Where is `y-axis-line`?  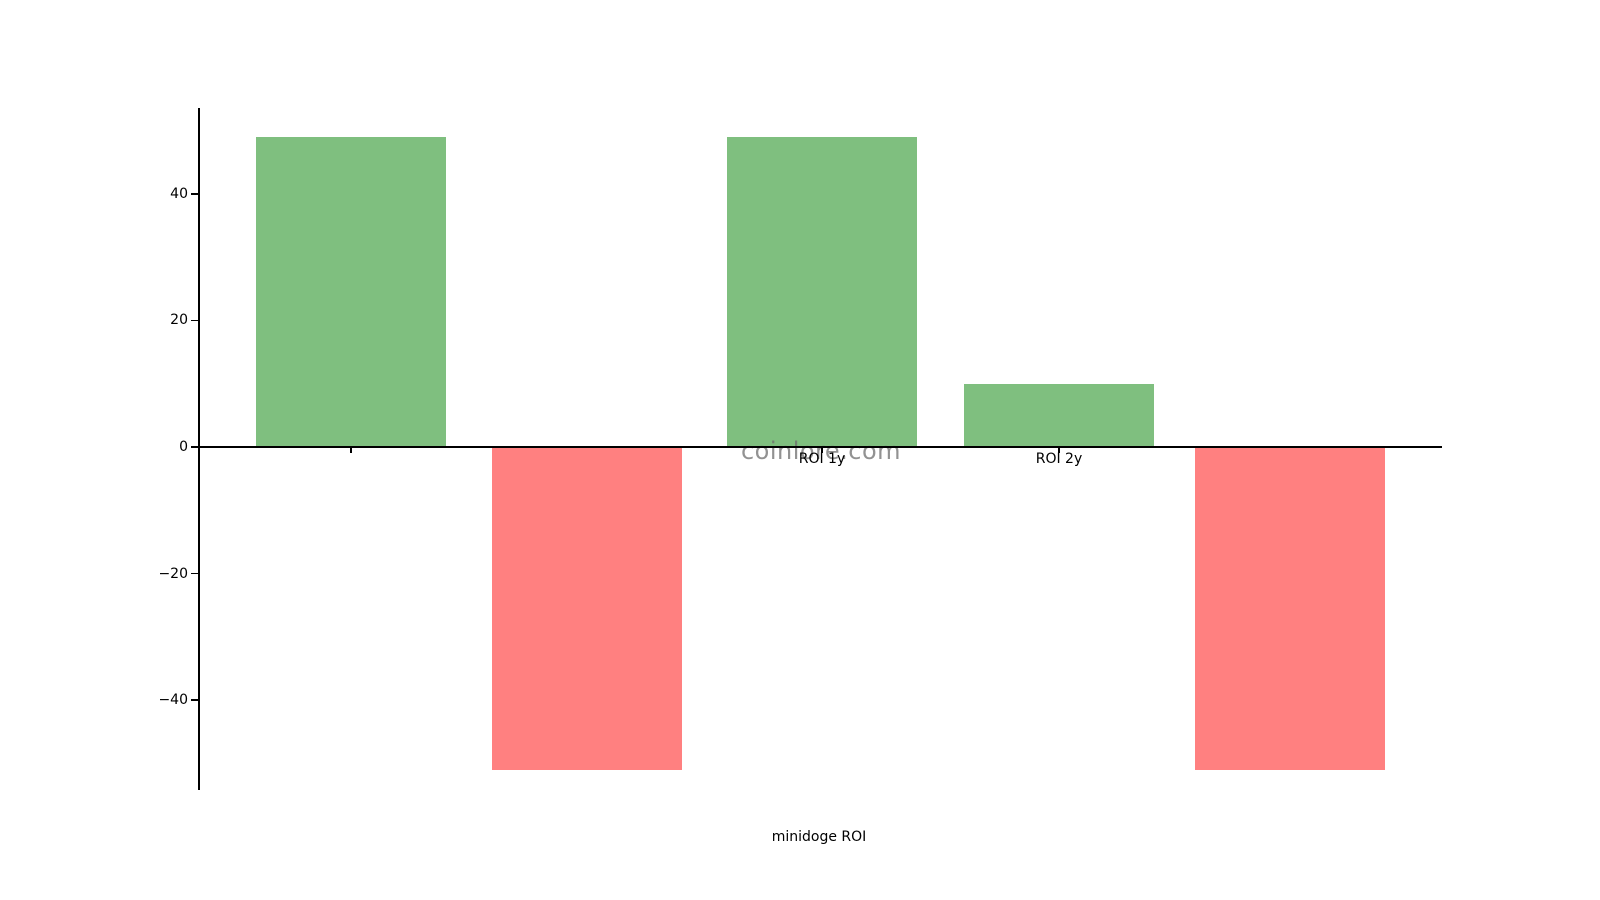
y-axis-line is located at coordinates (199, 449).